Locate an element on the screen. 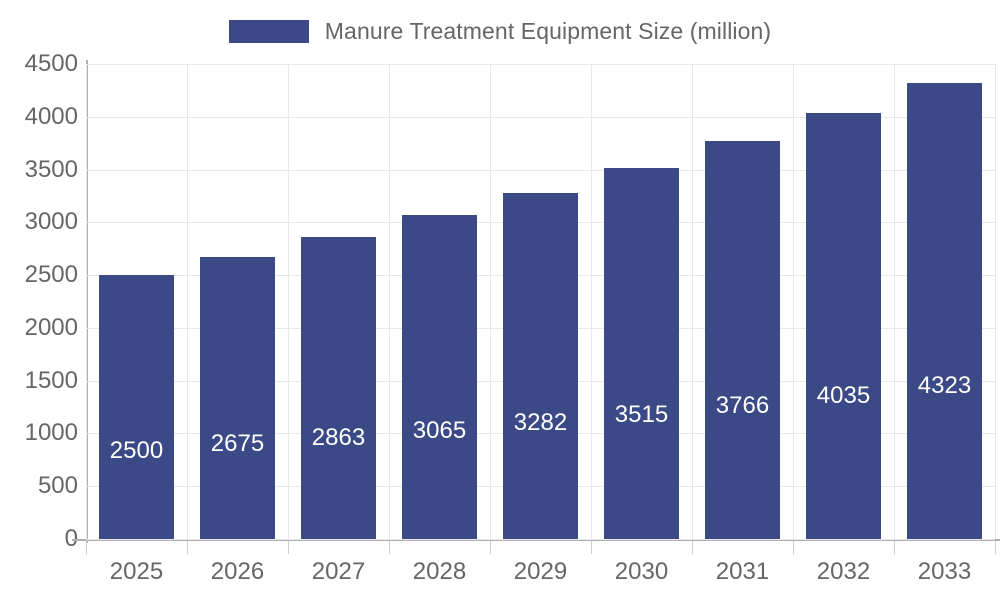 Image resolution: width=1000 pixels, height=600 pixels. bar-value-label: 3766 is located at coordinates (742, 405).